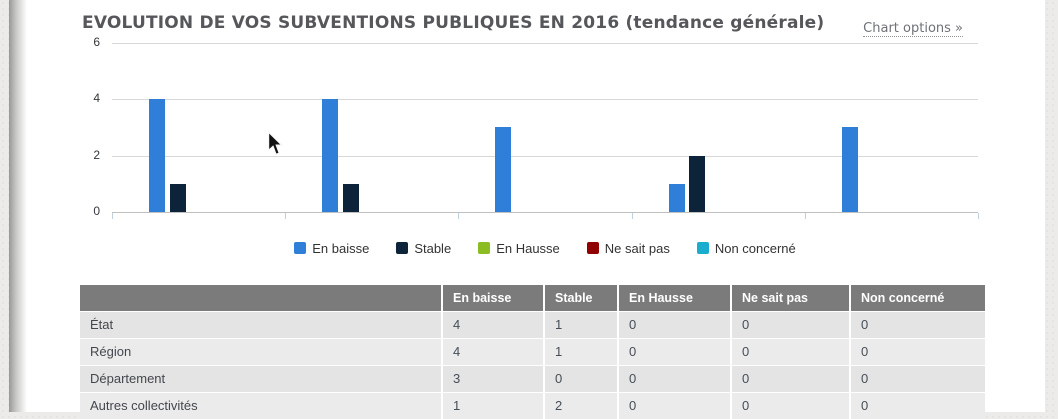 This screenshot has height=419, width=1058. I want to click on table-header-cell: En Hausse, so click(674, 298).